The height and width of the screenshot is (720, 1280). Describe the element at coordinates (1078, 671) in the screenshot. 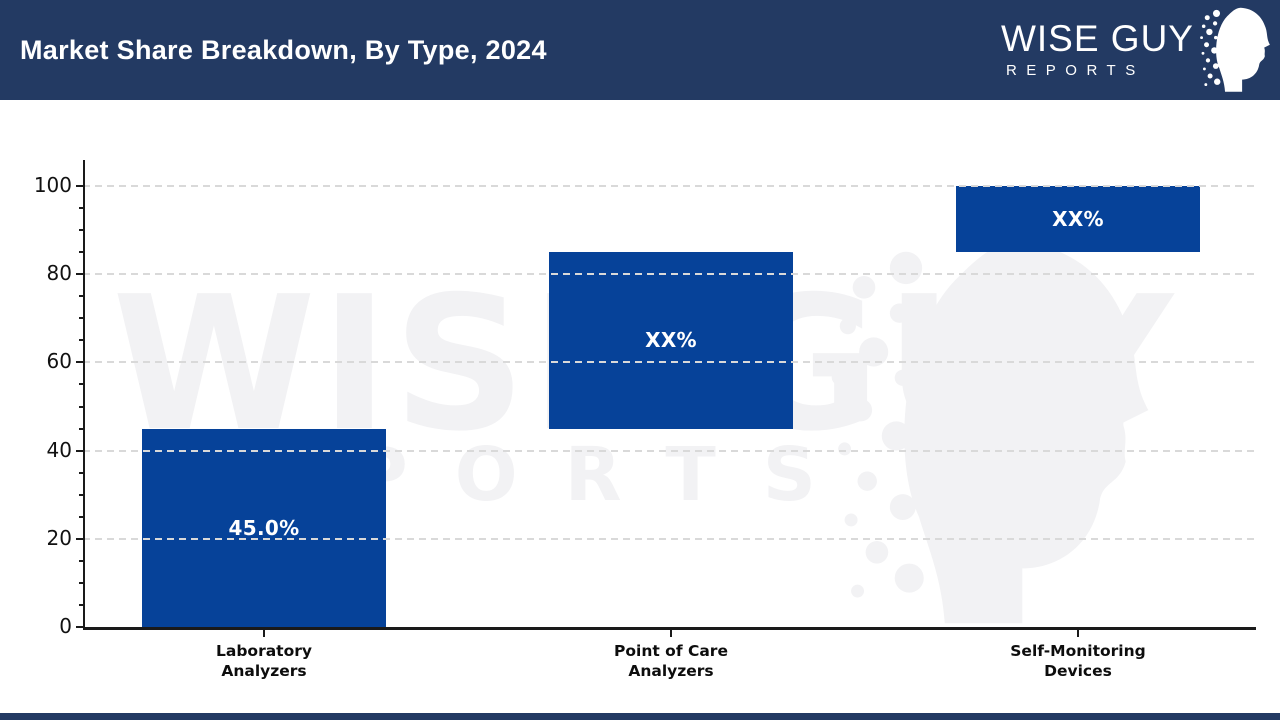

I see `x-category-line: Devices` at that location.